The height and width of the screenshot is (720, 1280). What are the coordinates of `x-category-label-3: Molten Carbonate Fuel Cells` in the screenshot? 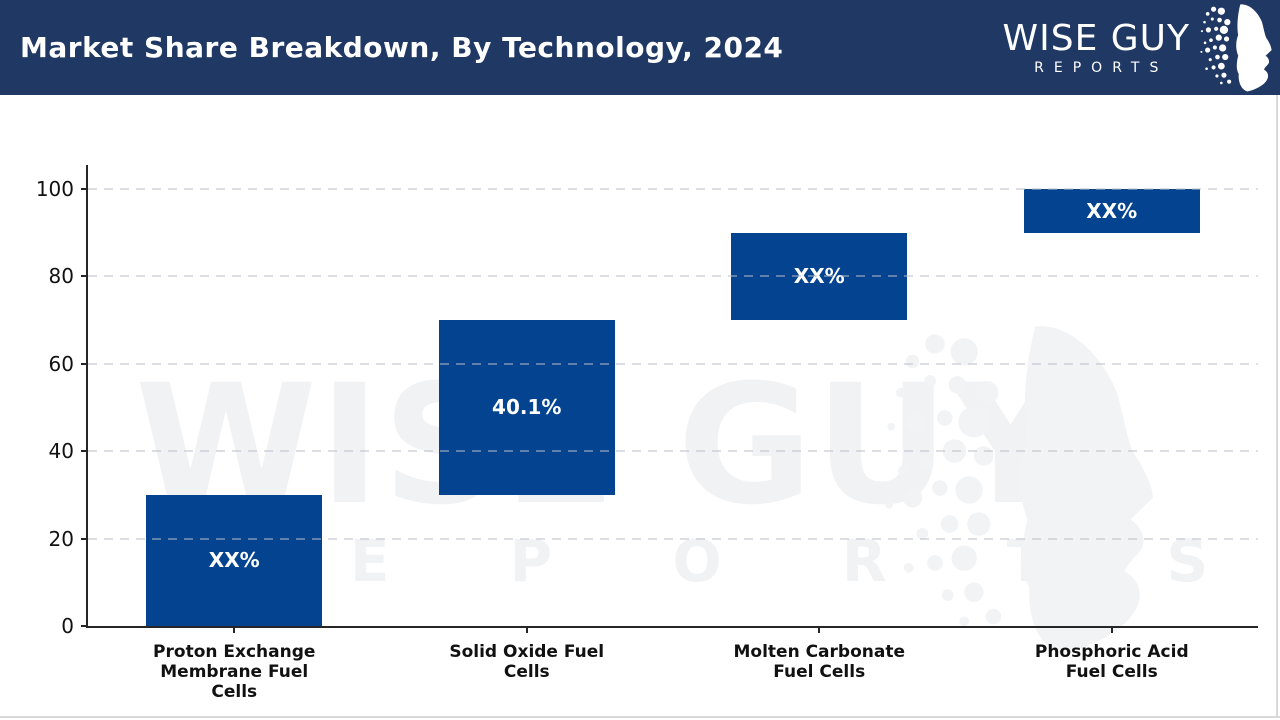 It's located at (819, 662).